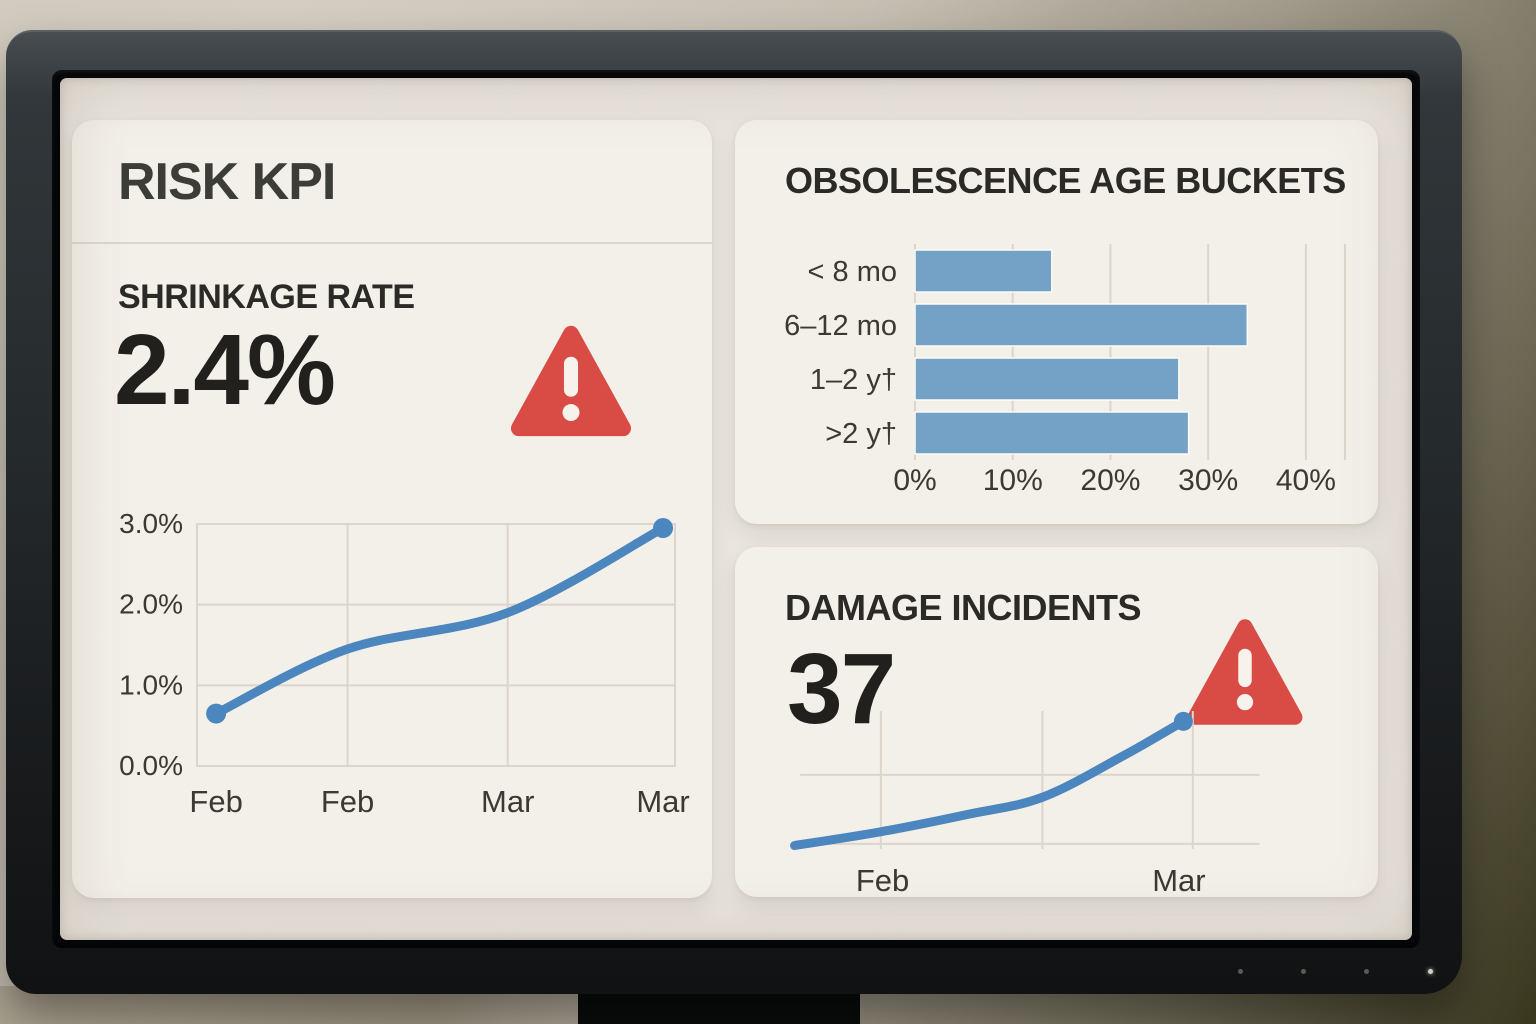 The image size is (1536, 1024). Describe the element at coordinates (151, 765) in the screenshot. I see `svg-text: 0.0%` at that location.